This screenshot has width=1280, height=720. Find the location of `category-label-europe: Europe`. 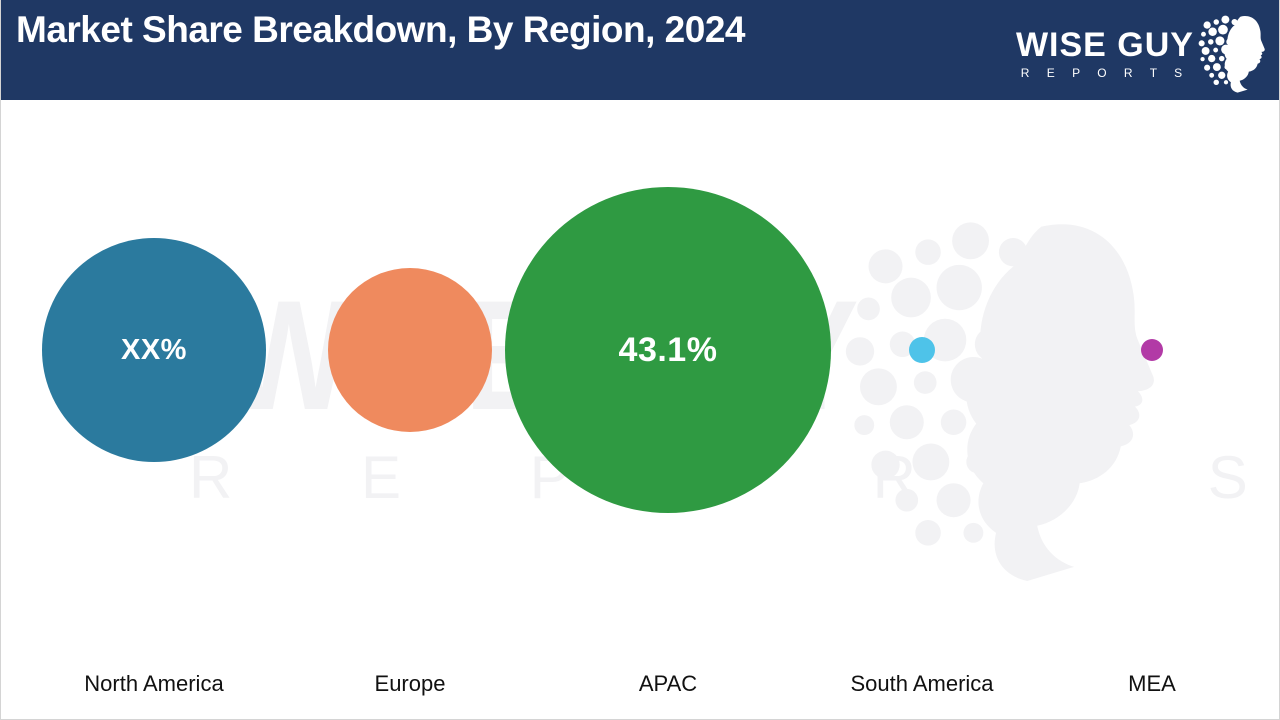

category-label-europe: Europe is located at coordinates (410, 683).